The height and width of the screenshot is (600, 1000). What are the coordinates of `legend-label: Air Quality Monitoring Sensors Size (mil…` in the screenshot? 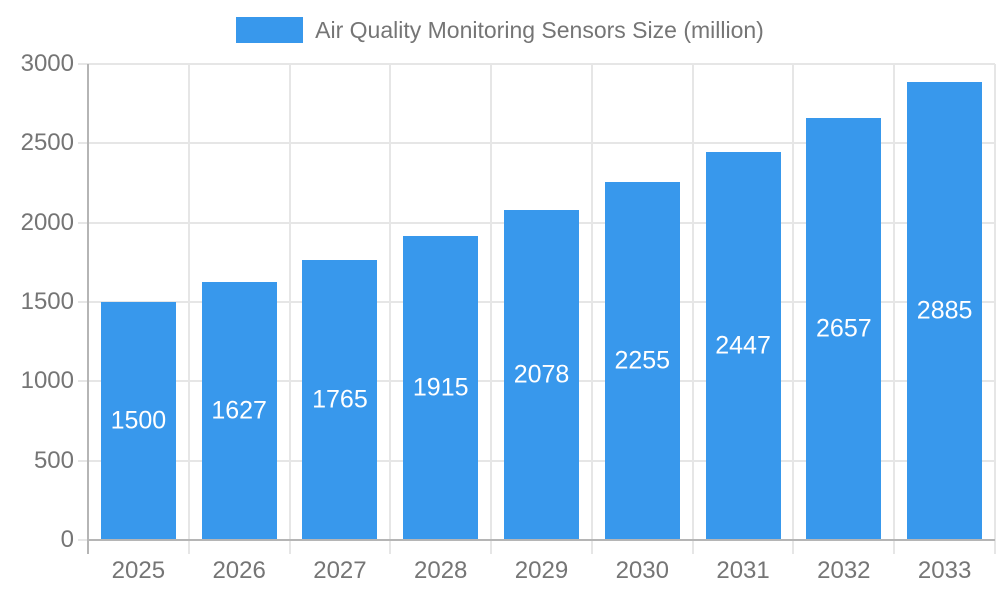 It's located at (539, 29).